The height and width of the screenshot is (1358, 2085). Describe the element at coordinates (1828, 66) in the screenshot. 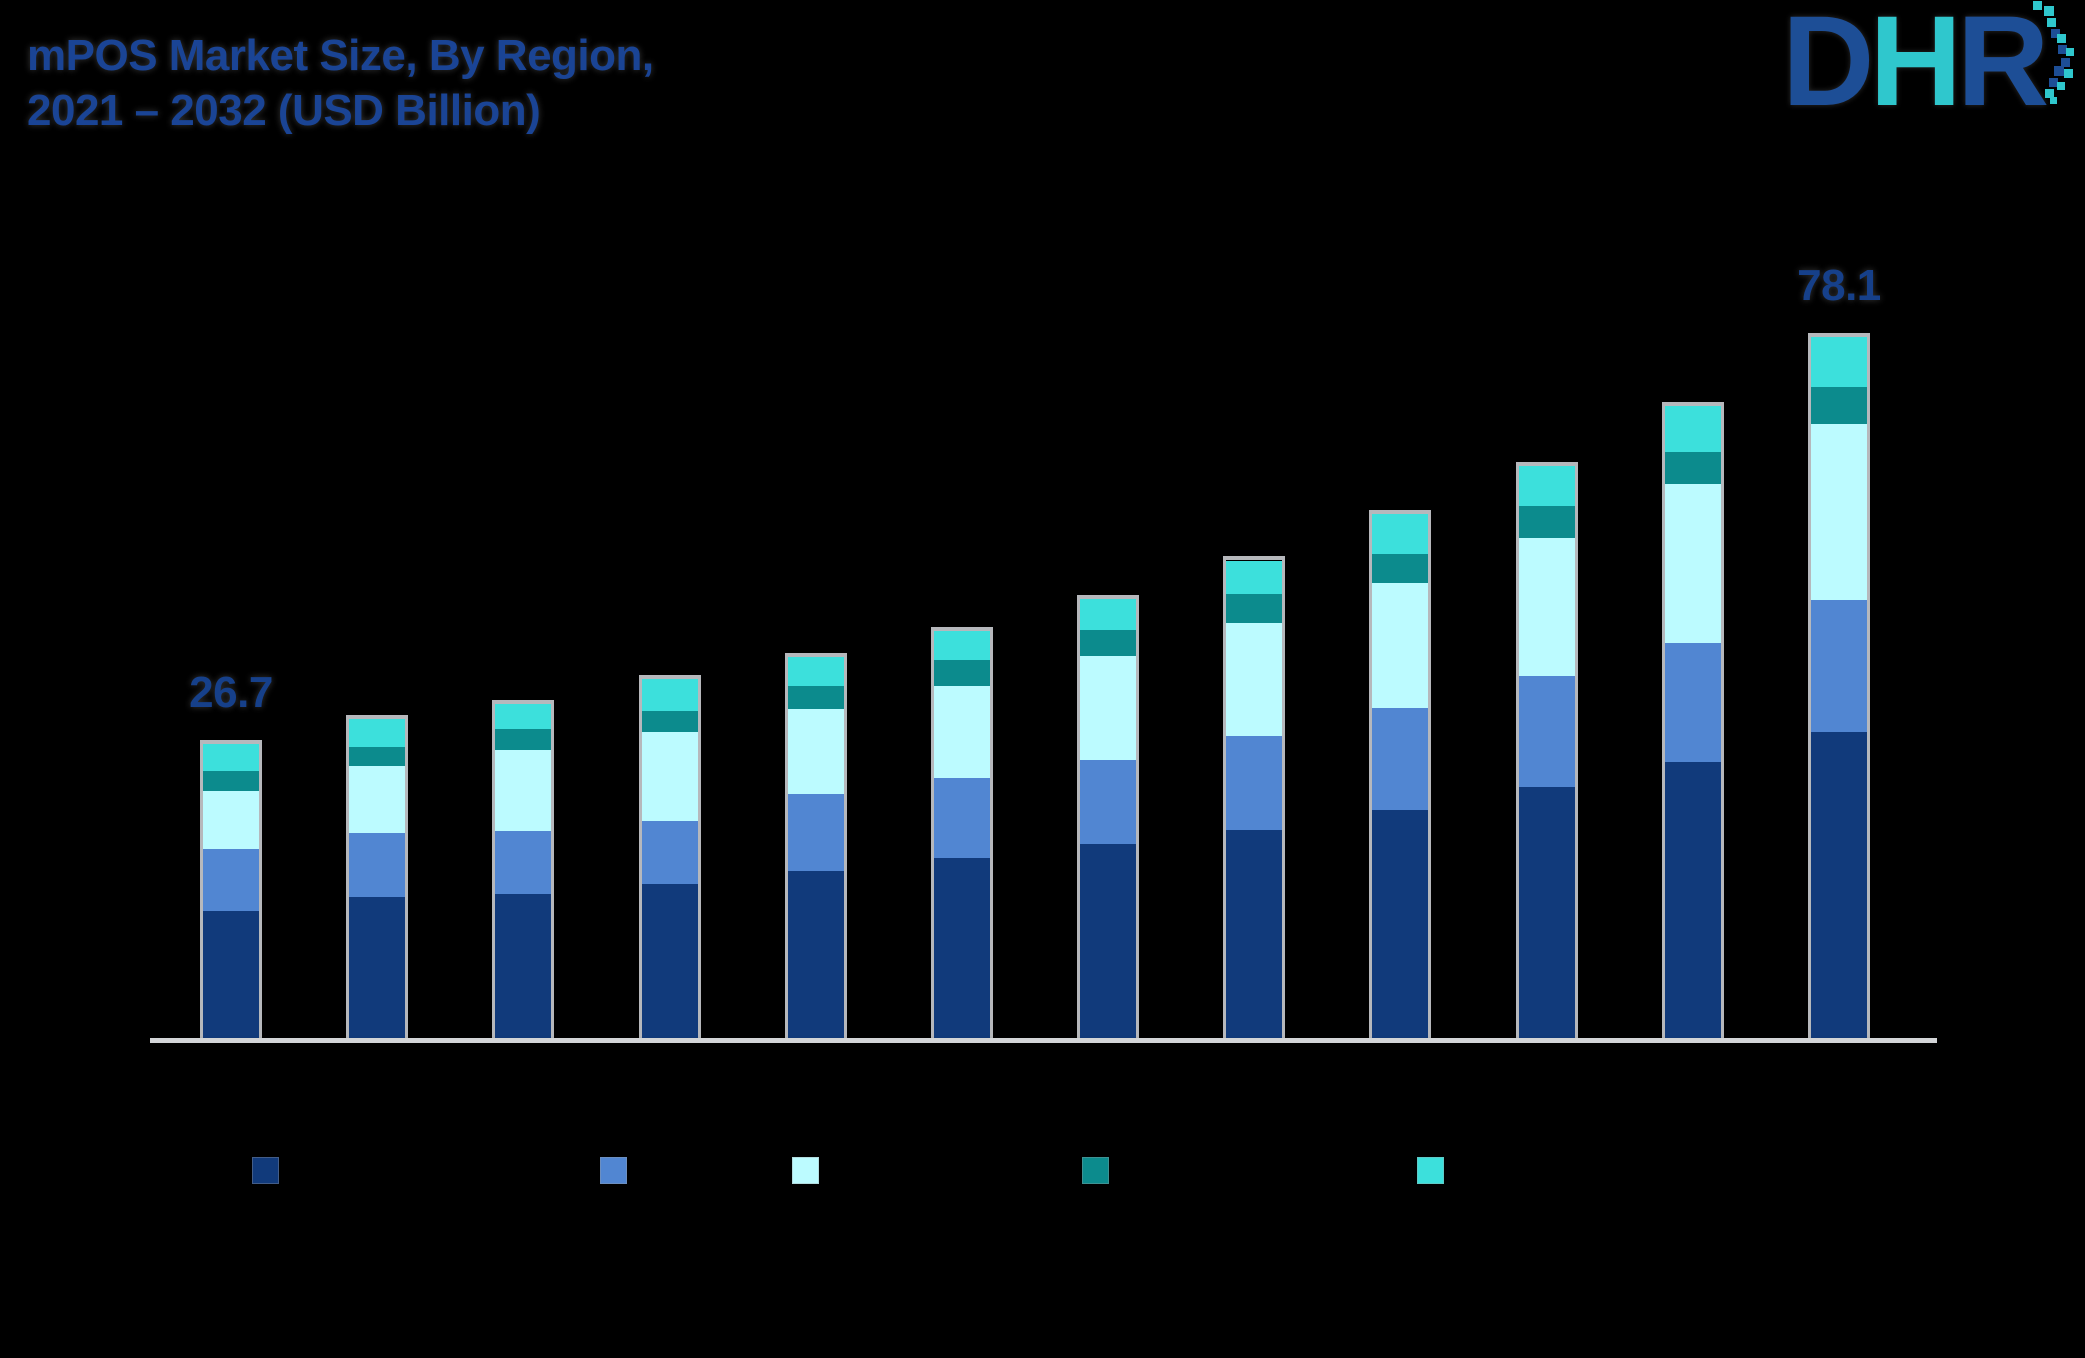

I see `logo-letter-D: D` at that location.